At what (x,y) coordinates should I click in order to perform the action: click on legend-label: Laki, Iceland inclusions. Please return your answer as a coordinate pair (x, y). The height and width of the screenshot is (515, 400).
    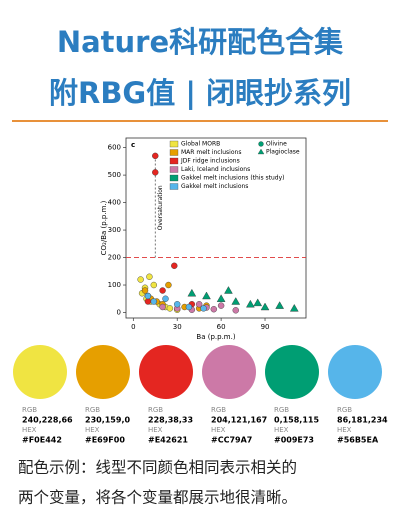
    Looking at the image, I should click on (215, 169).